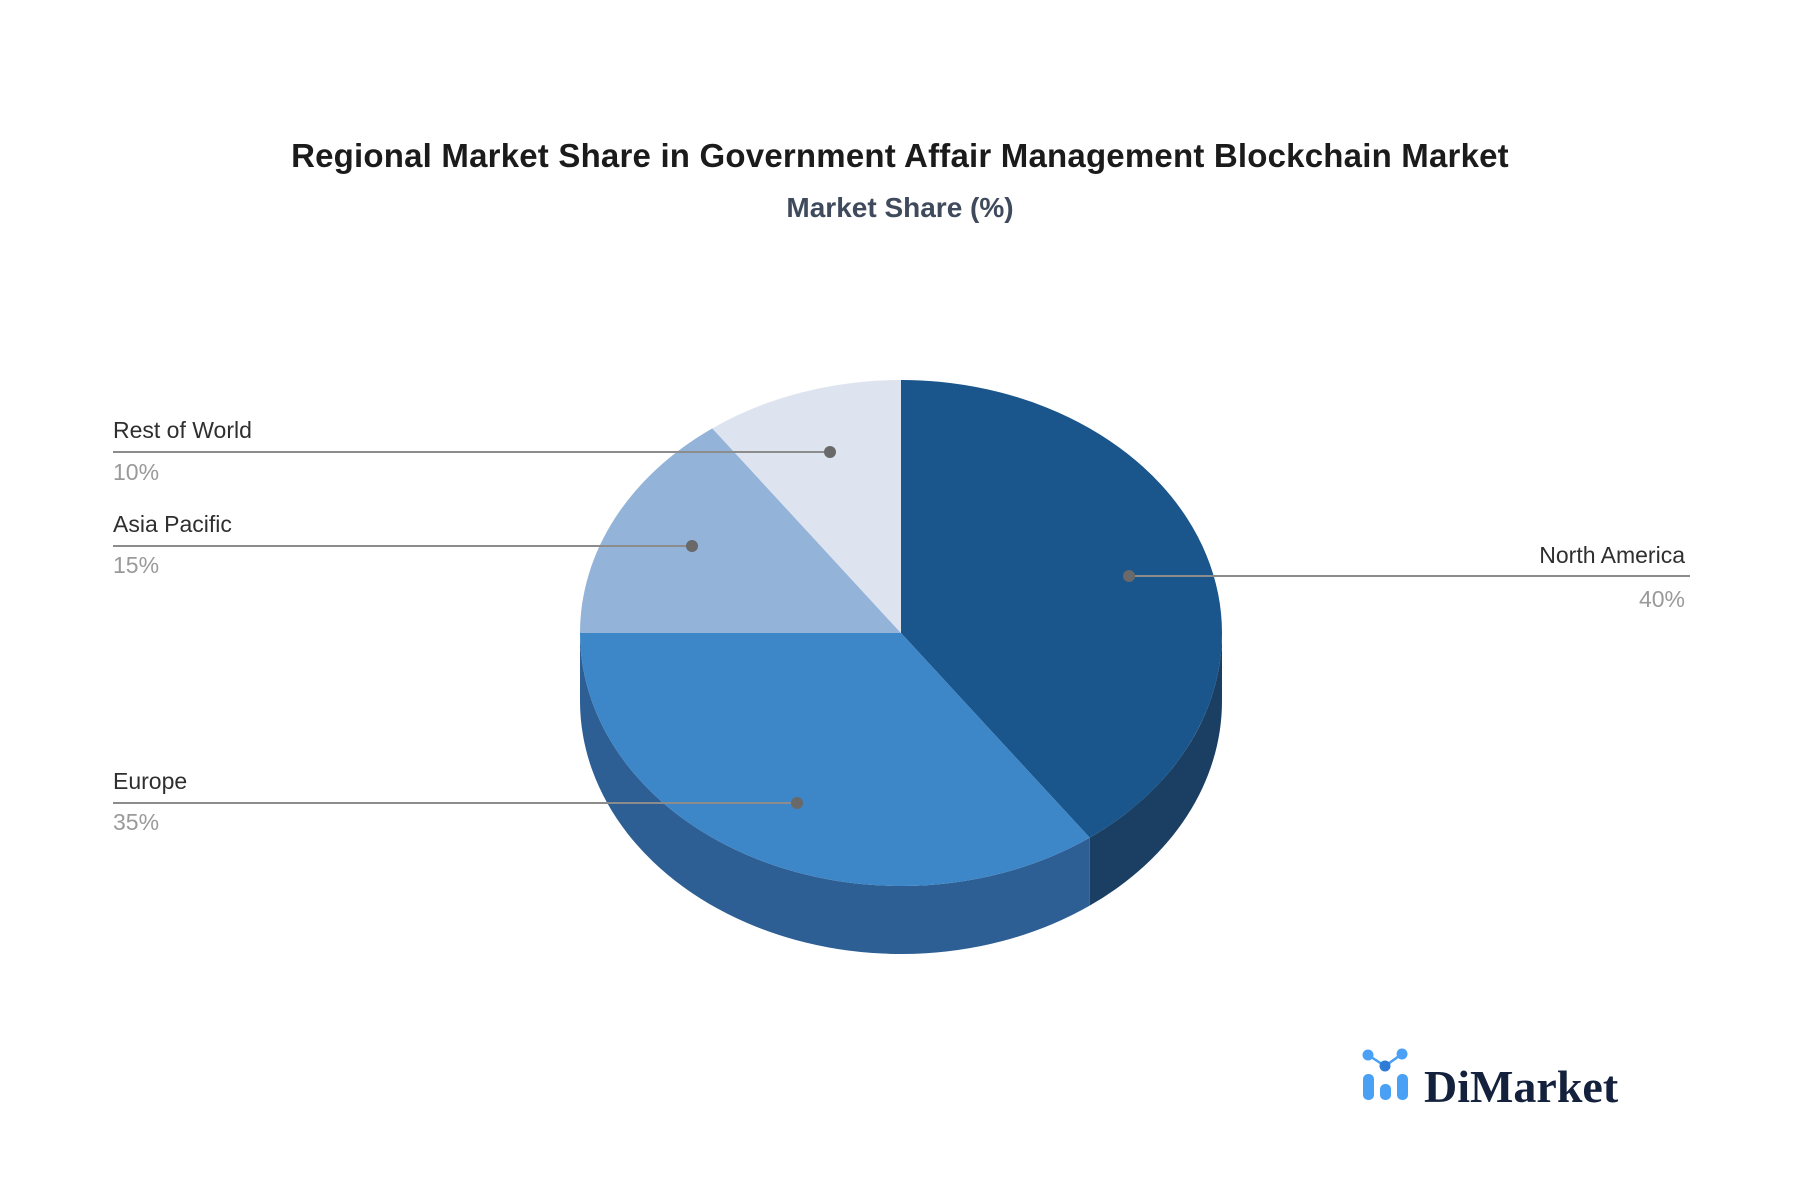 Image resolution: width=1800 pixels, height=1196 pixels. Describe the element at coordinates (1129, 576) in the screenshot. I see `leader-dot-north-america` at that location.